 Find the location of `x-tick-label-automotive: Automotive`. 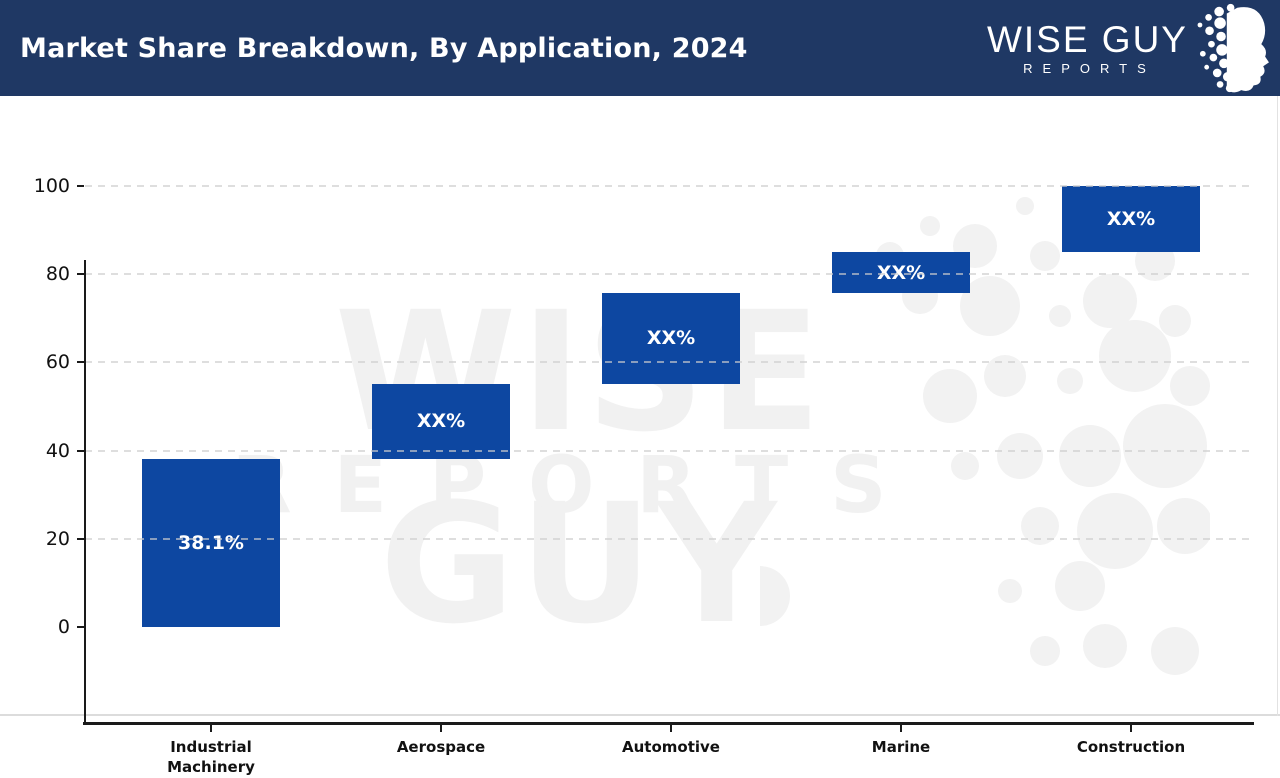

x-tick-label-automotive: Automotive is located at coordinates (671, 747).